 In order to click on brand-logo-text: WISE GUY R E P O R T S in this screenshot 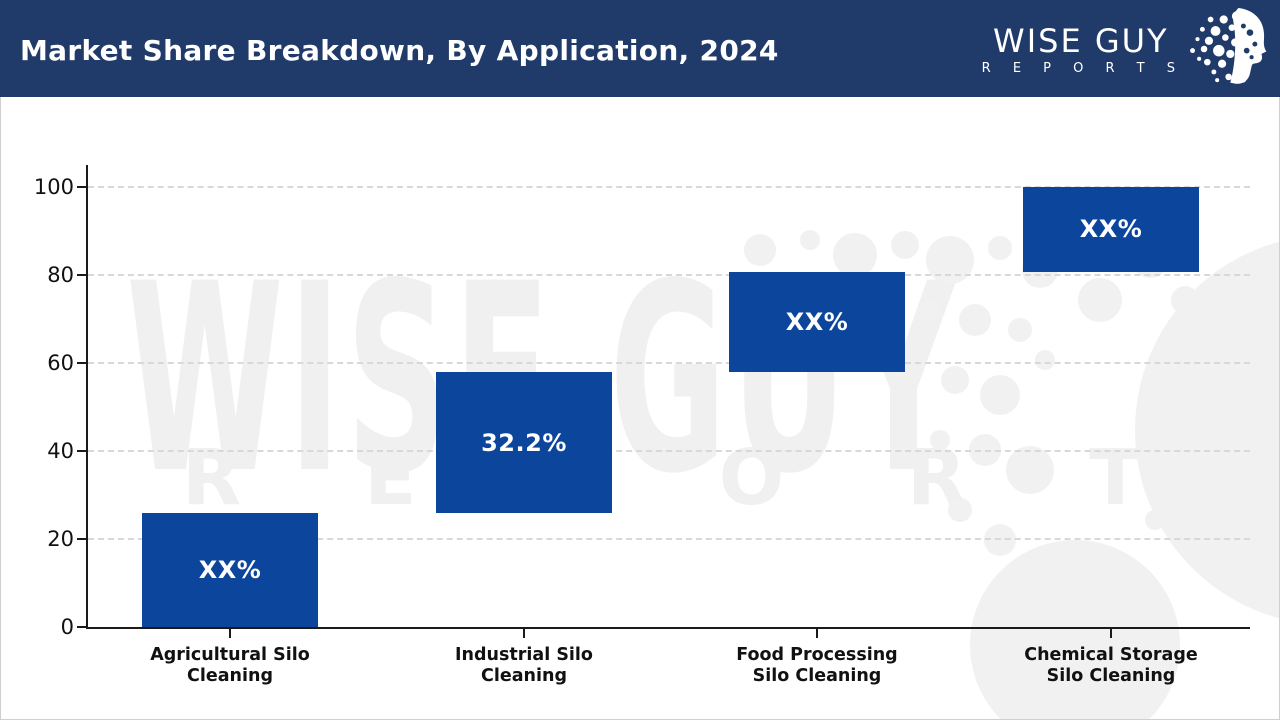, I will do `click(1081, 49)`.